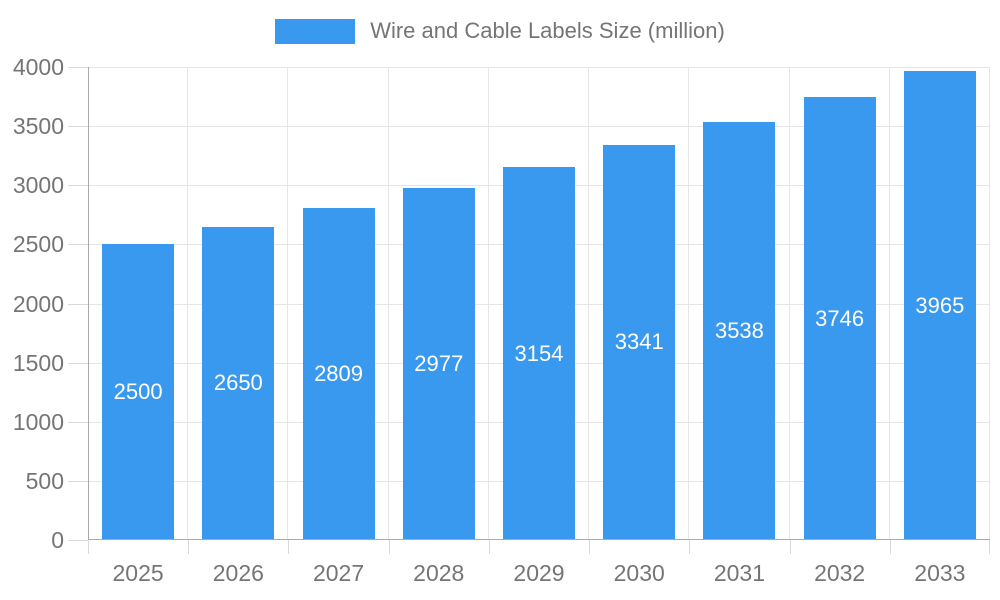 The height and width of the screenshot is (600, 1000). Describe the element at coordinates (940, 573) in the screenshot. I see `x-axis-tick-label: 2033` at that location.